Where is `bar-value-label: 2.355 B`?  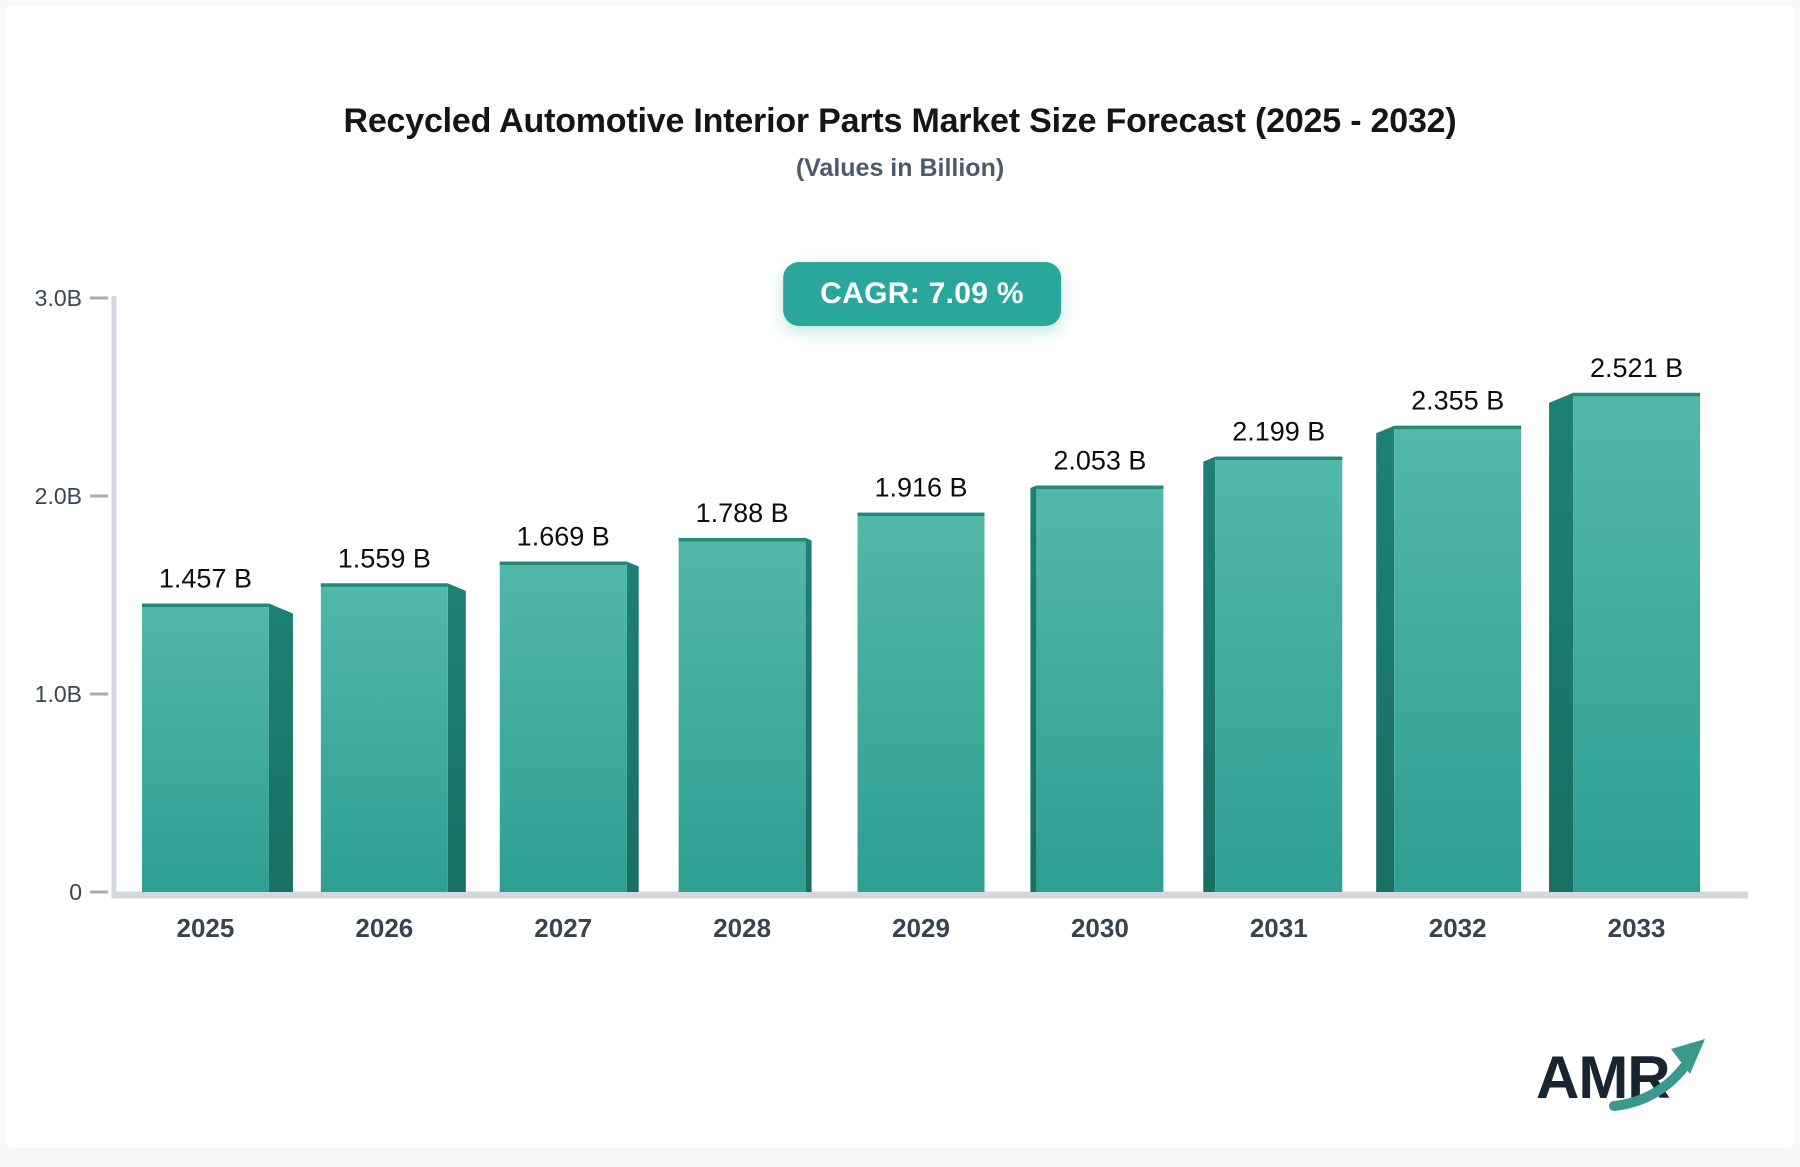 bar-value-label: 2.355 B is located at coordinates (1457, 401).